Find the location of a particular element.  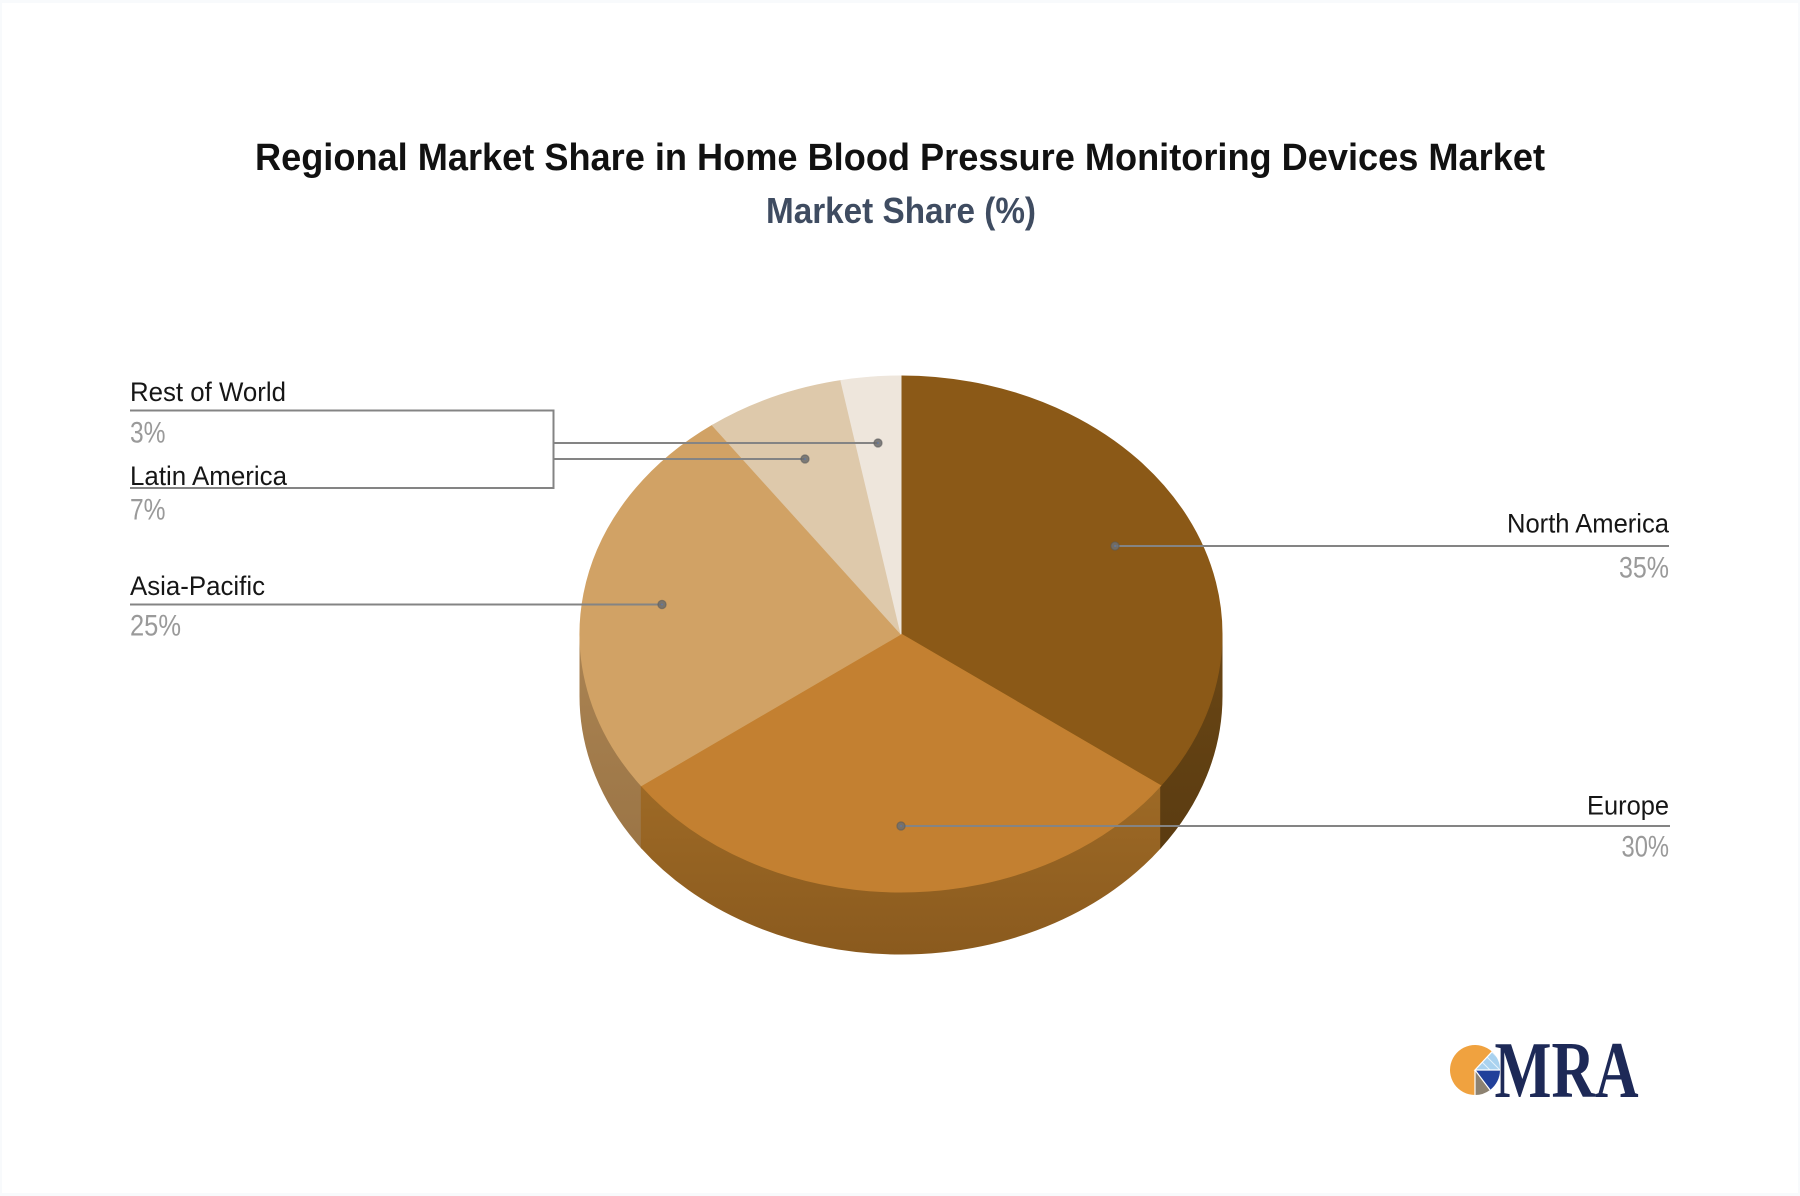

svg-text: Latin America is located at coordinates (209, 476).